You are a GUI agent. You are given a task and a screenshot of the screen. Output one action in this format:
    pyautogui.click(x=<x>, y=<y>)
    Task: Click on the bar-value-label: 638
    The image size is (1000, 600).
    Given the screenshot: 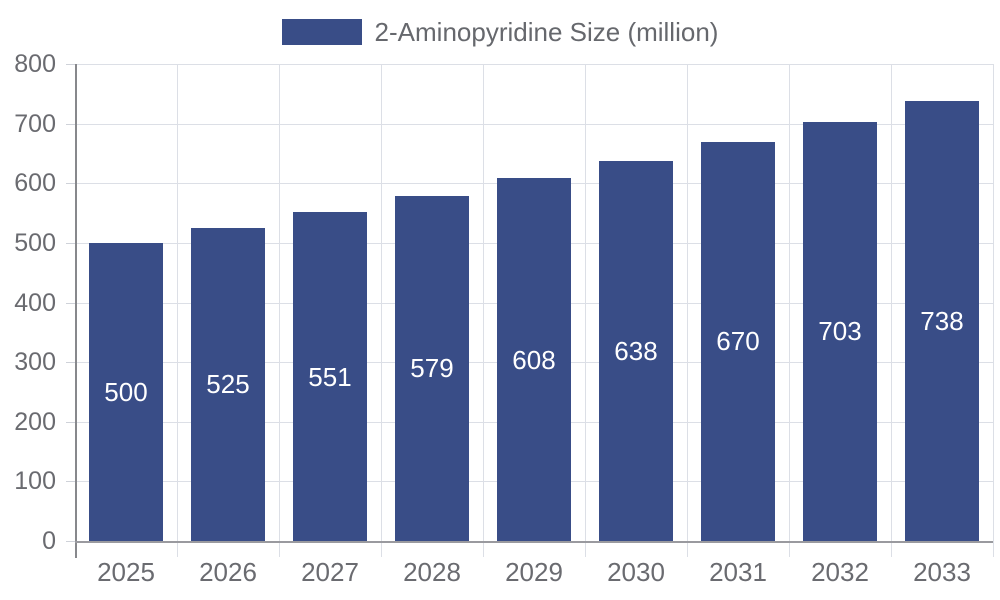 What is the action you would take?
    pyautogui.click(x=636, y=350)
    